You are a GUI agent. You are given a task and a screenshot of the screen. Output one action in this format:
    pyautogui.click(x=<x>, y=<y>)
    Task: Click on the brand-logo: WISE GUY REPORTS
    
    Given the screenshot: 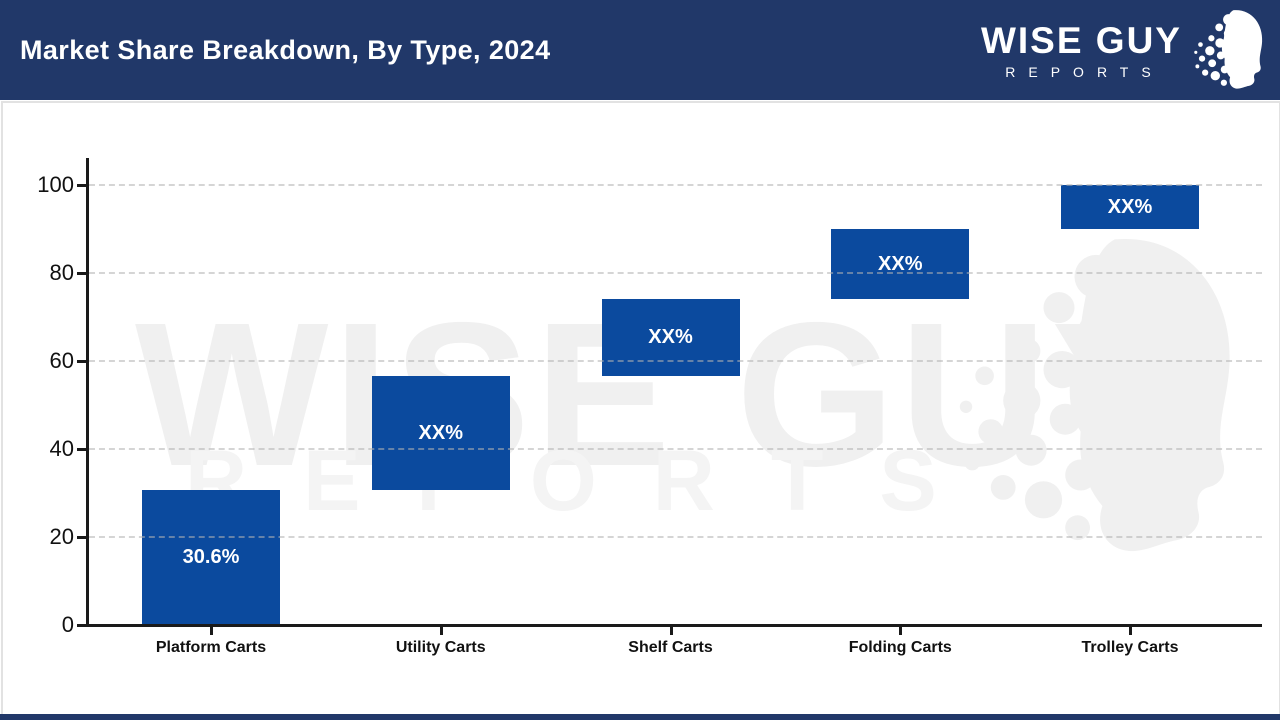 What is the action you would take?
    pyautogui.click(x=1130, y=50)
    